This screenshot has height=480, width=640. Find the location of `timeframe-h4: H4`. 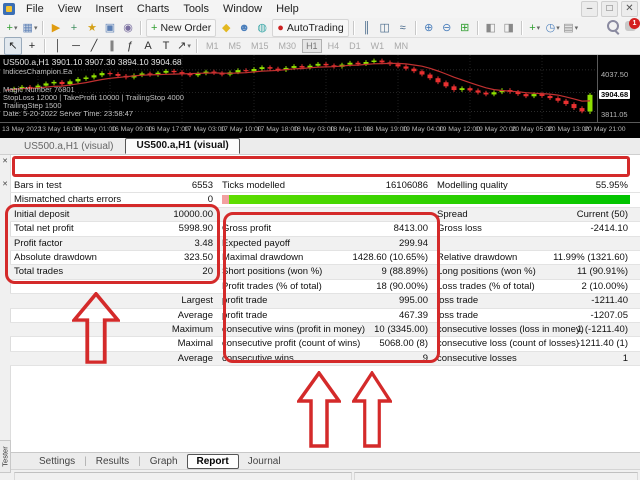

timeframe-h4: H4 is located at coordinates (333, 46).